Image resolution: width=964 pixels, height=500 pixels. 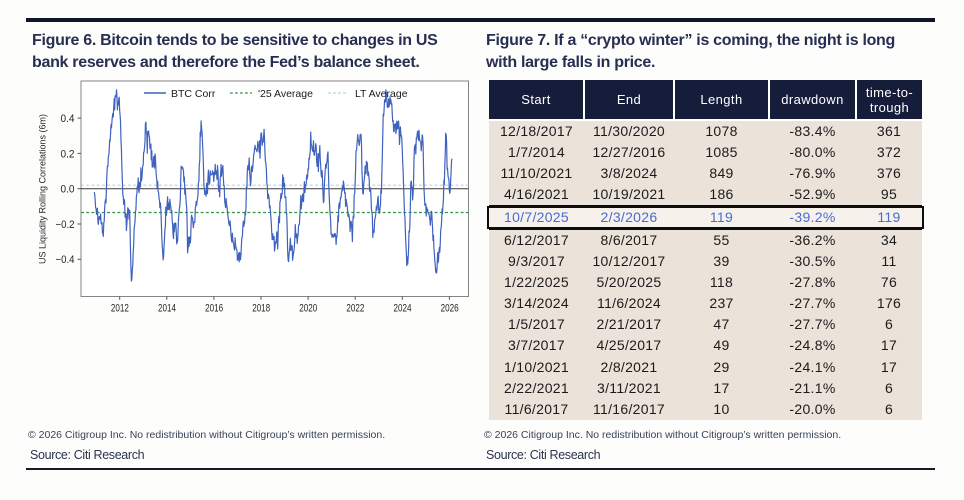 I want to click on svg-text: −0.2, so click(x=65, y=225).